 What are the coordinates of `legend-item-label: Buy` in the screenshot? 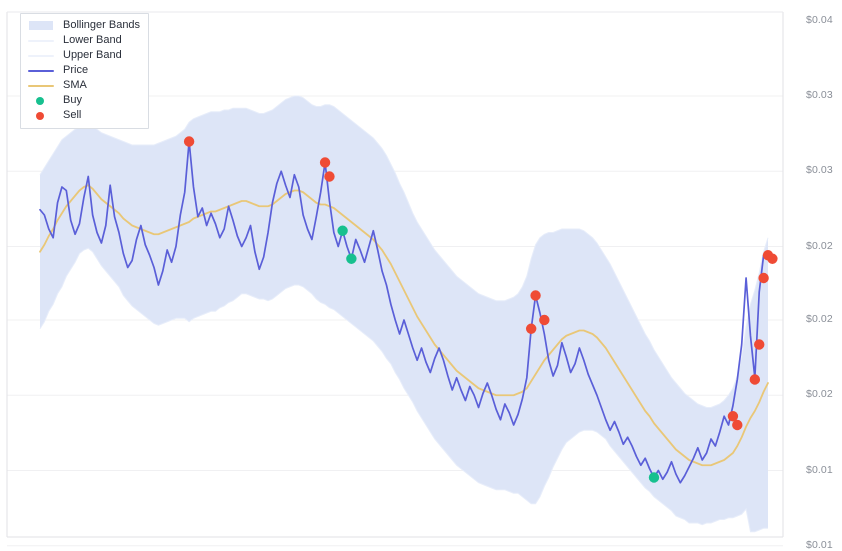 It's located at (72, 100).